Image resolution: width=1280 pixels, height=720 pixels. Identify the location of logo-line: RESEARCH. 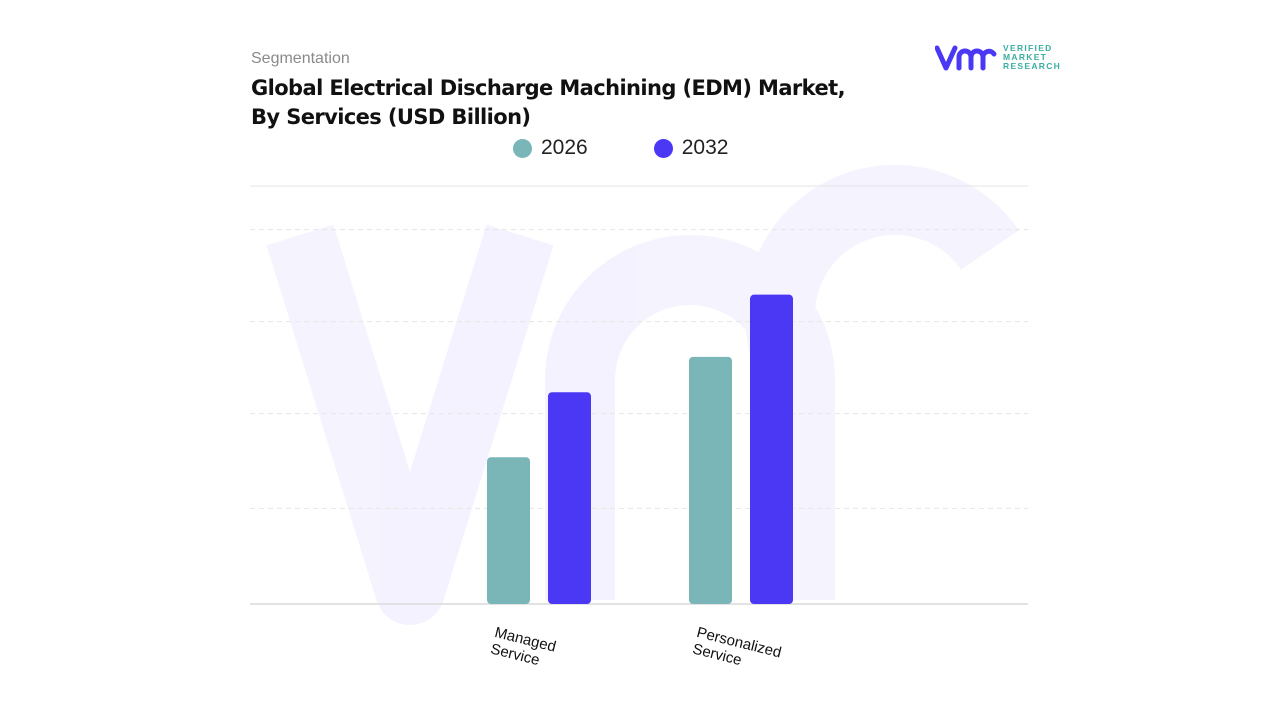
(1032, 66).